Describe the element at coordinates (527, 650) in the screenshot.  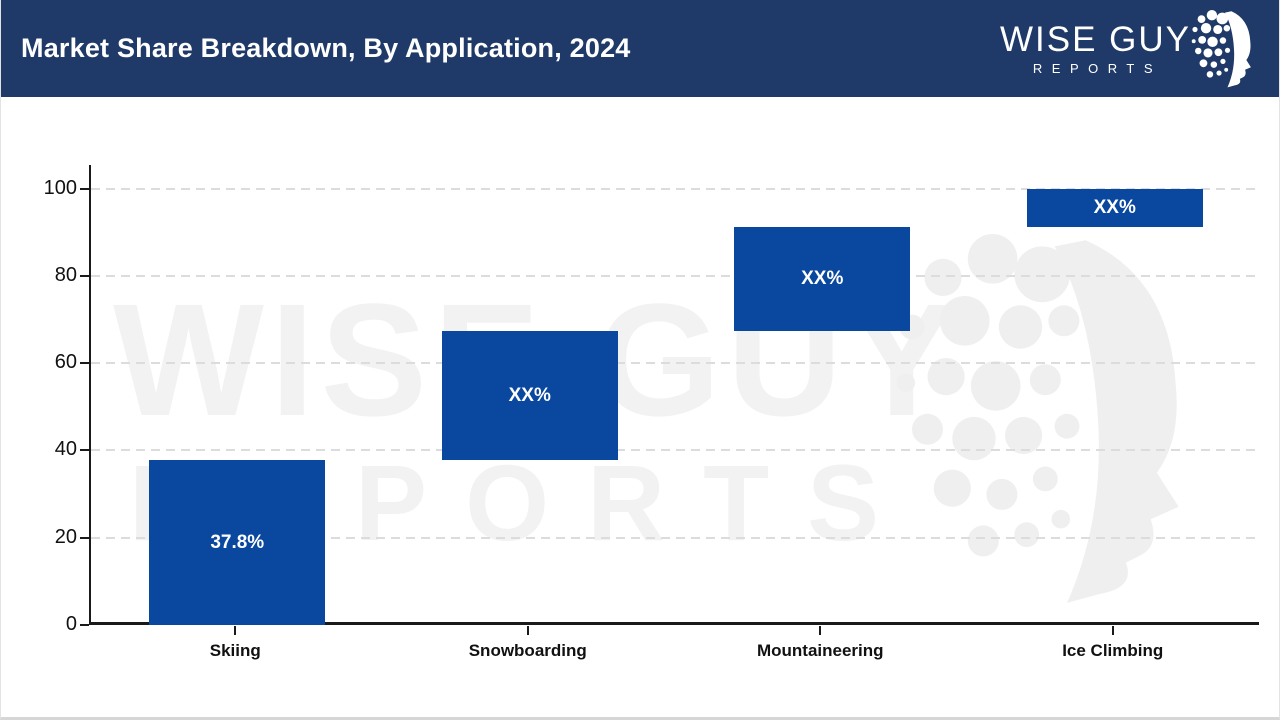
I see `x-axis-category-label: Snowboarding` at that location.